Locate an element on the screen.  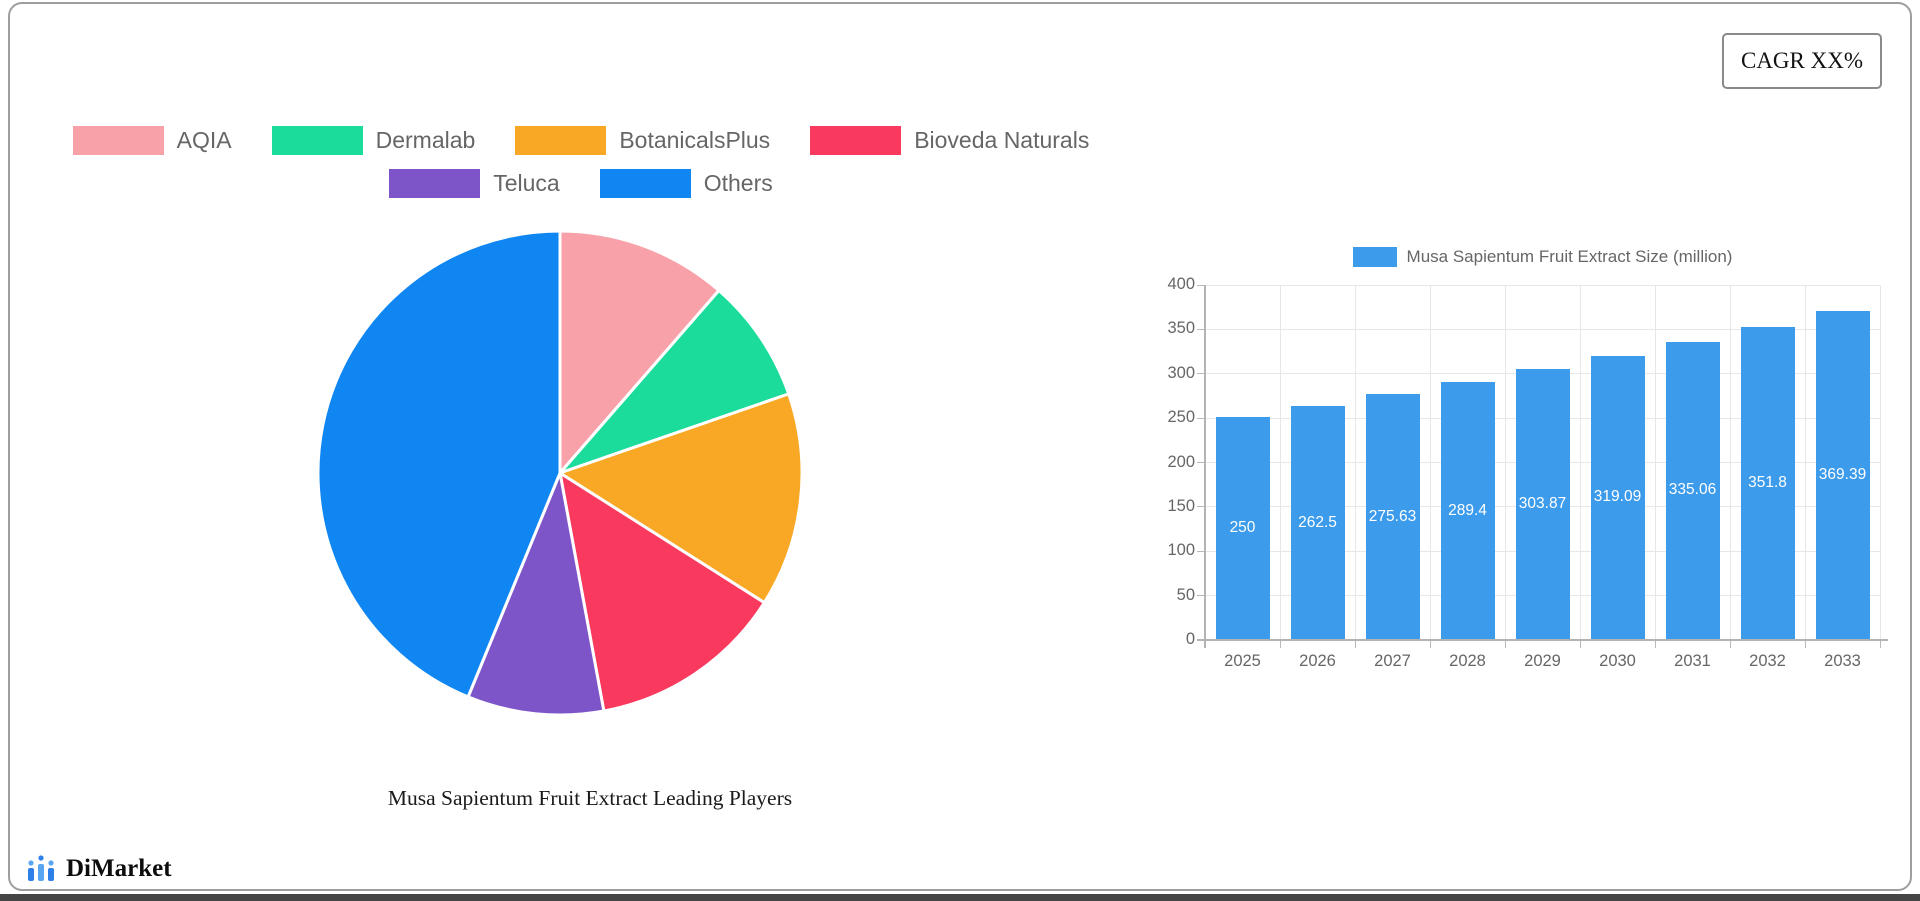
bar-value-label: 250 is located at coordinates (1242, 528).